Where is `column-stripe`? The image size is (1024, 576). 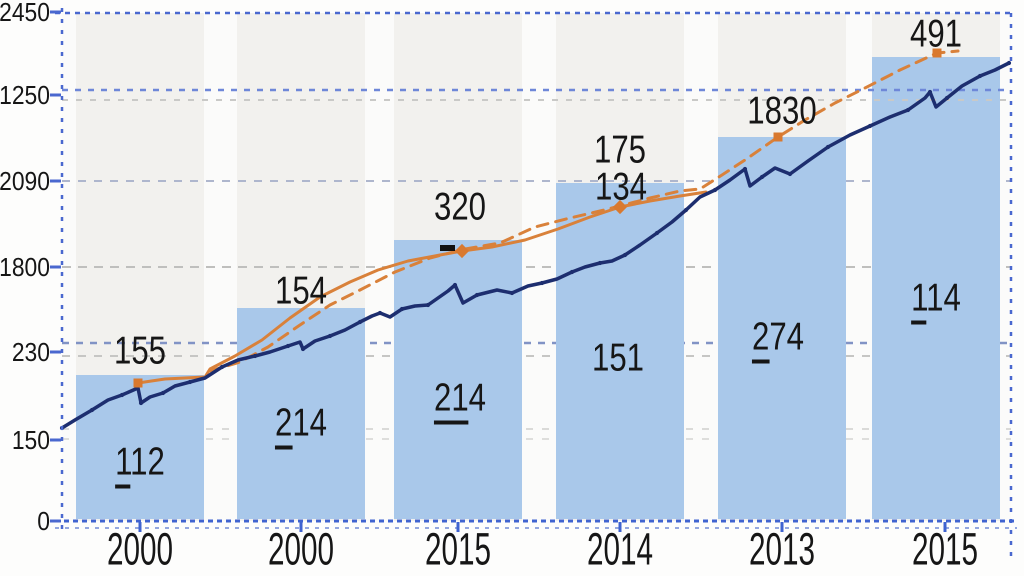
column-stripe is located at coordinates (1005, 267).